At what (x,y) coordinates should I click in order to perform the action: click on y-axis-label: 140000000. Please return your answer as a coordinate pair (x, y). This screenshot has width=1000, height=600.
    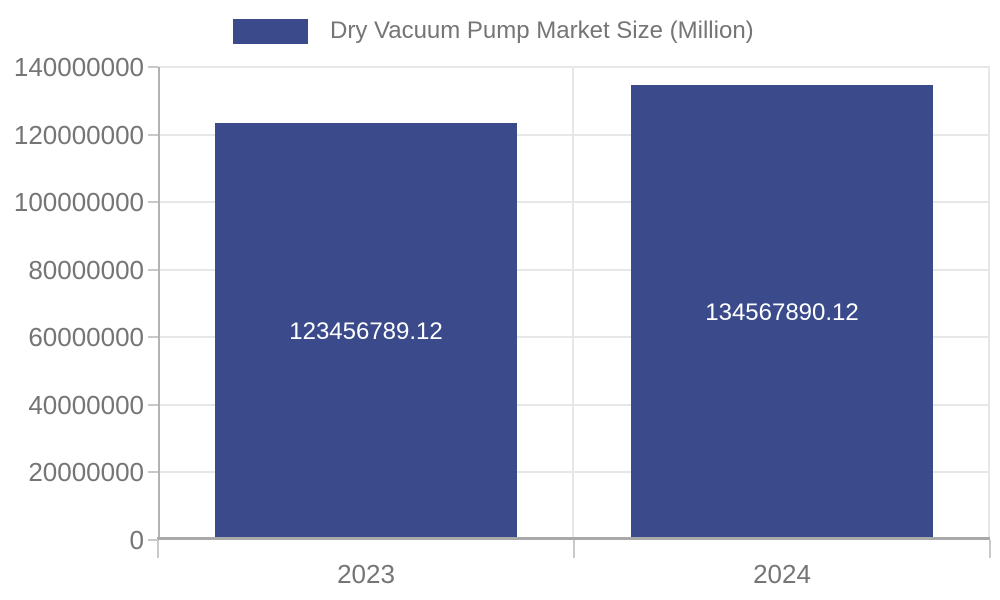
    Looking at the image, I should click on (78, 67).